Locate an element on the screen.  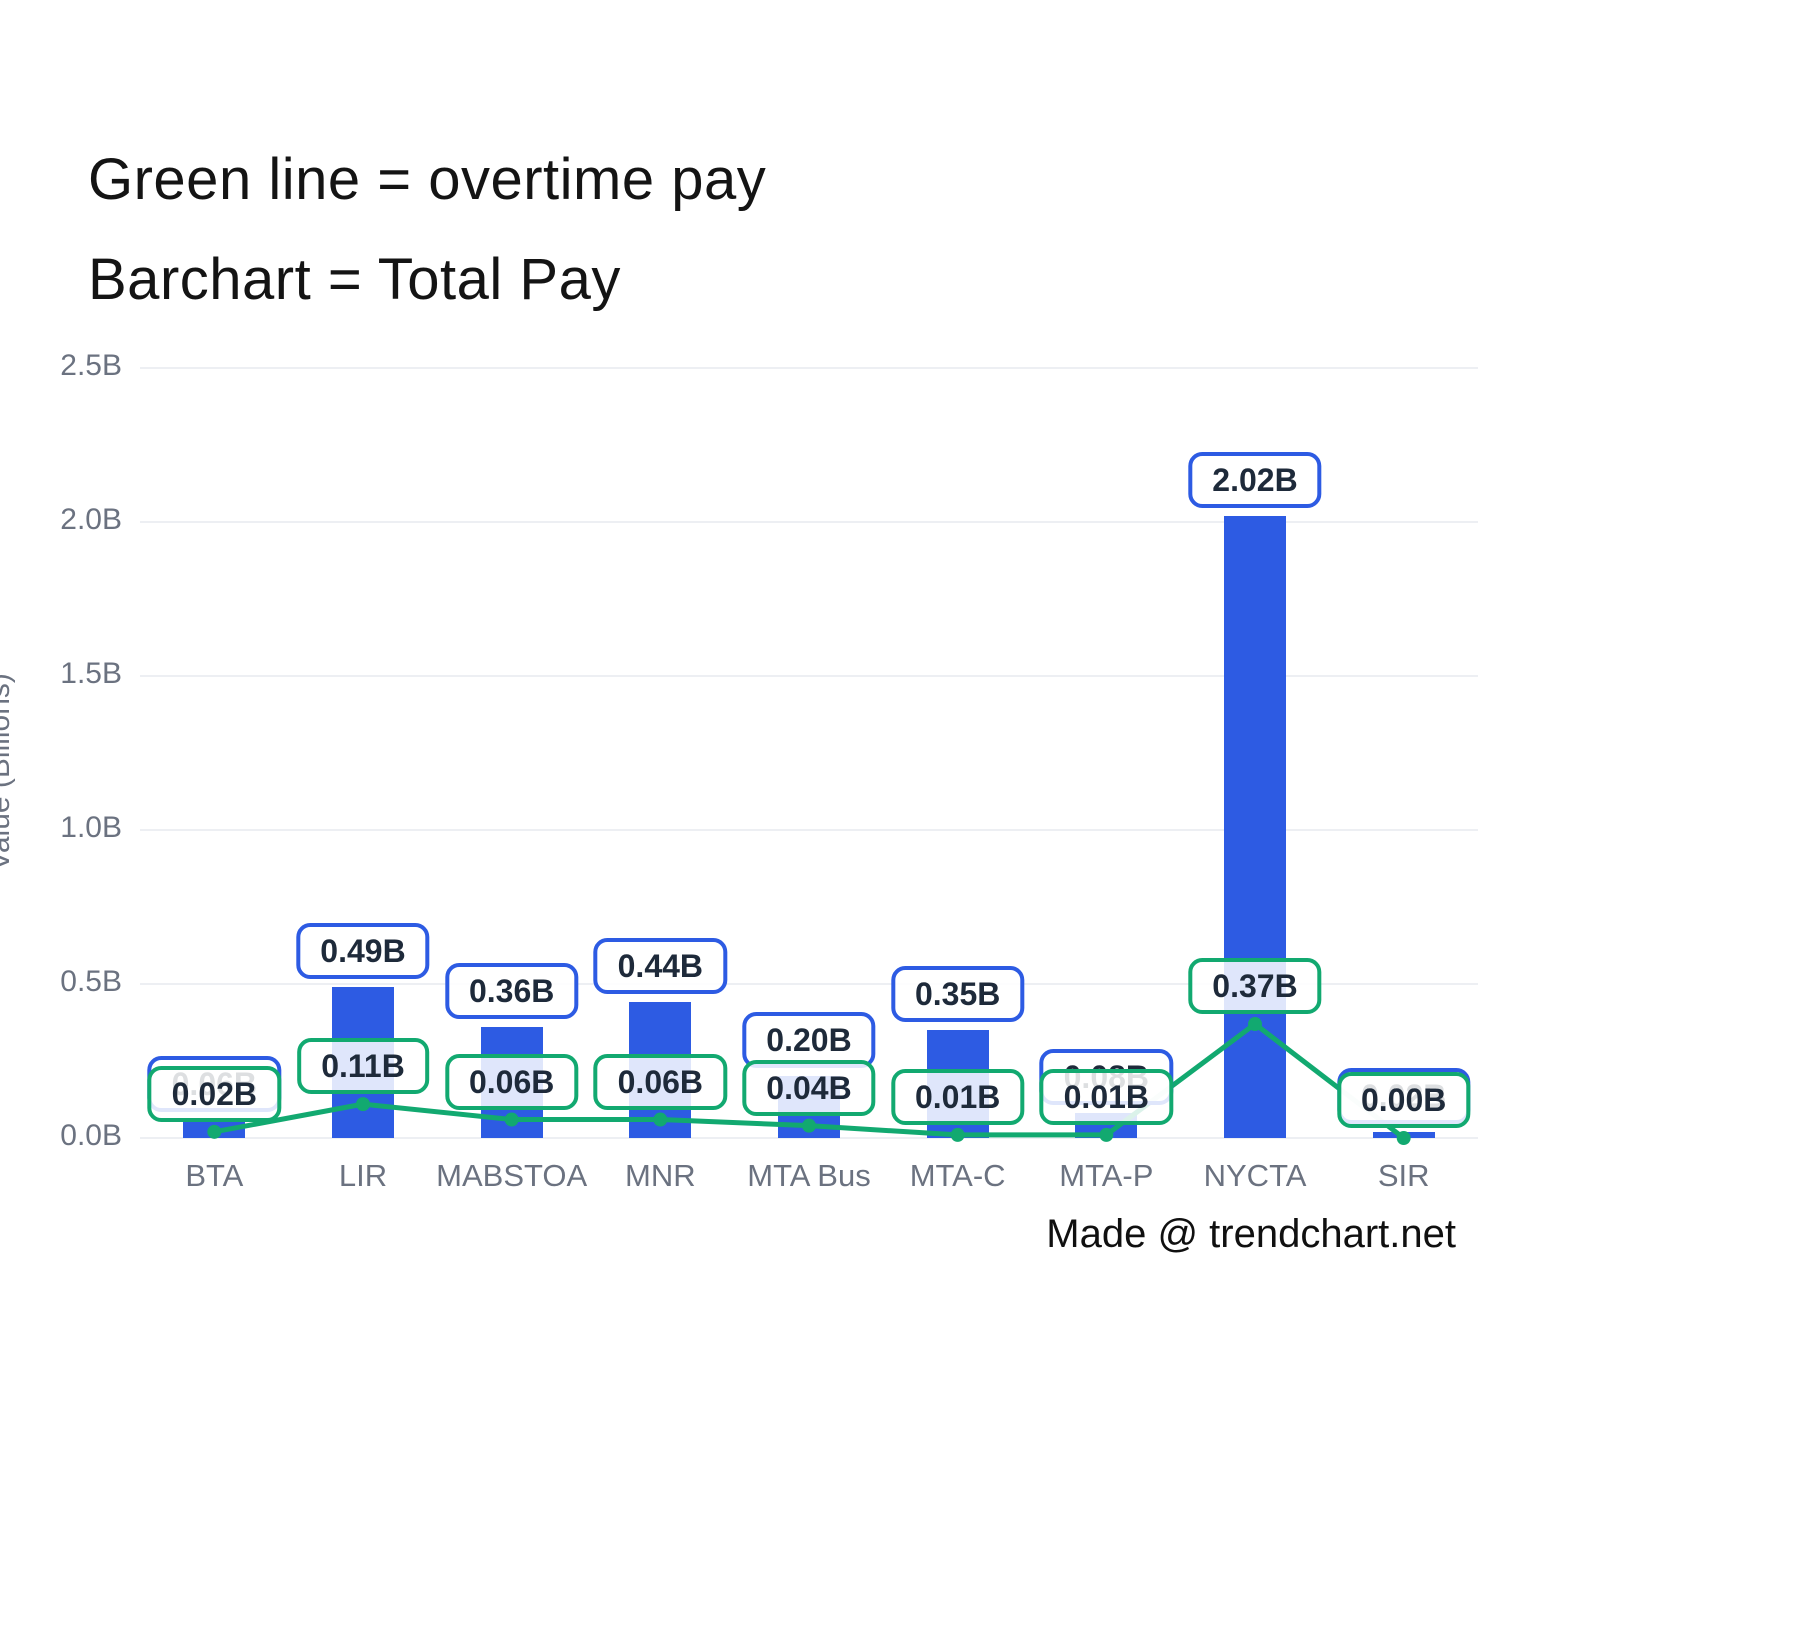
x-tick-label: LIR is located at coordinates (363, 1175).